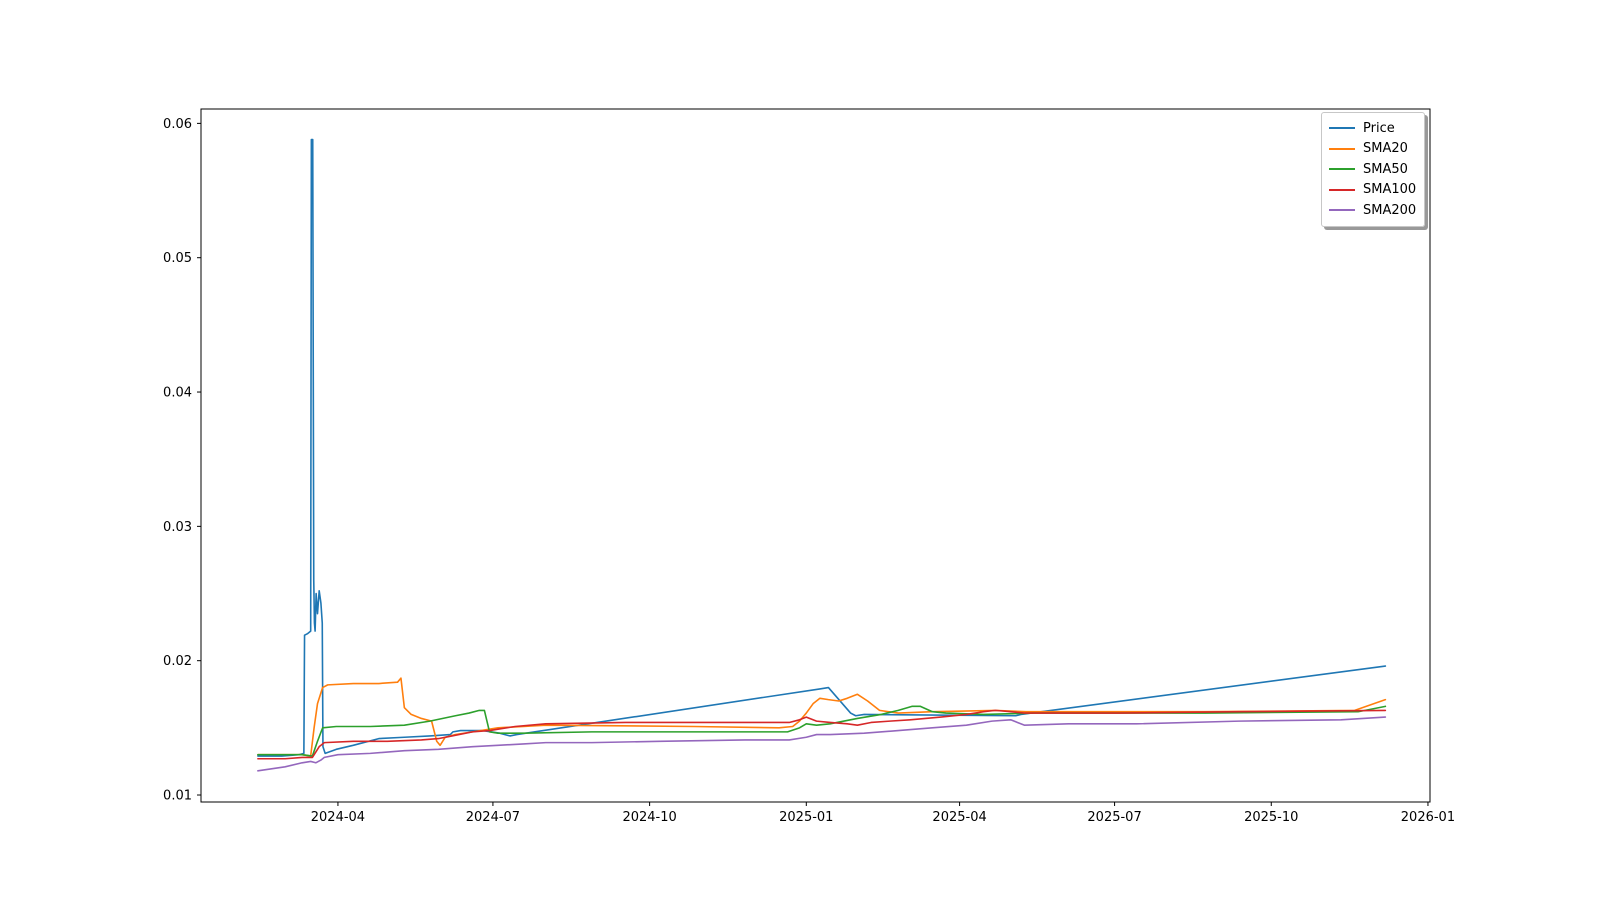 The width and height of the screenshot is (1600, 900). I want to click on legend-label-price: Price, so click(1379, 128).